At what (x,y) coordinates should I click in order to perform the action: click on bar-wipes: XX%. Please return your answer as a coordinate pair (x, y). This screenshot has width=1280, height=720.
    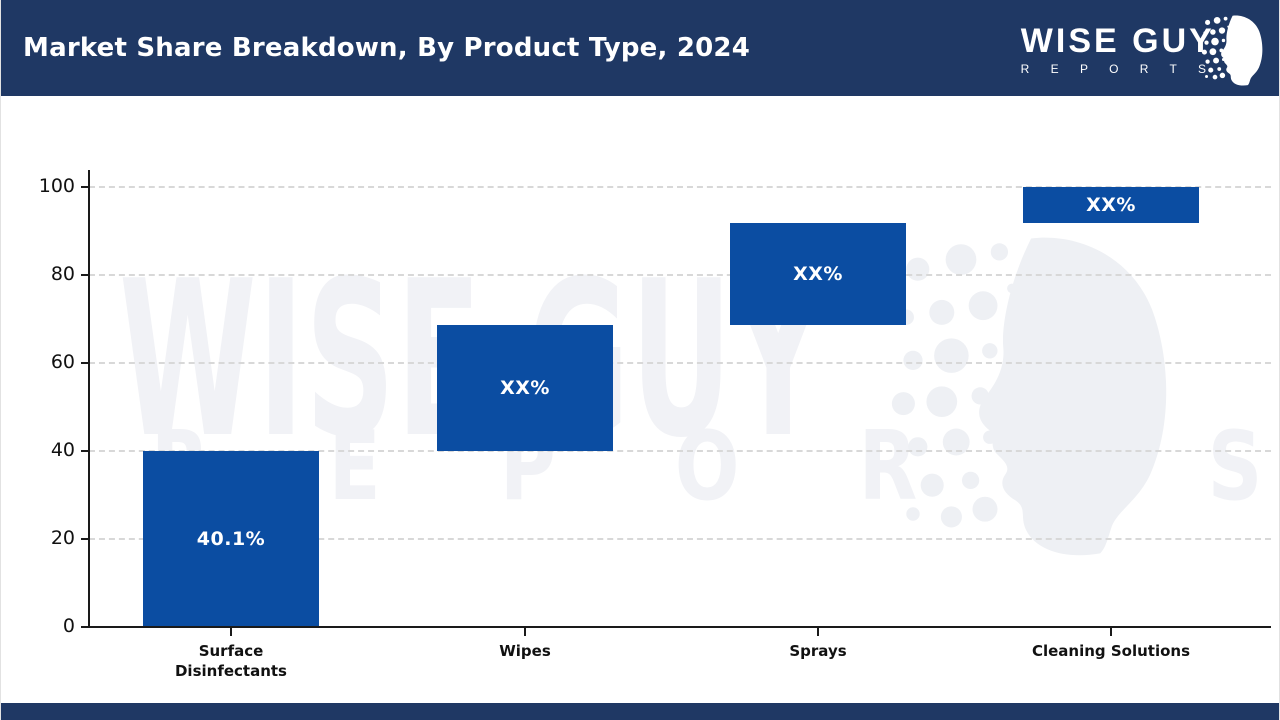
    Looking at the image, I should click on (525, 388).